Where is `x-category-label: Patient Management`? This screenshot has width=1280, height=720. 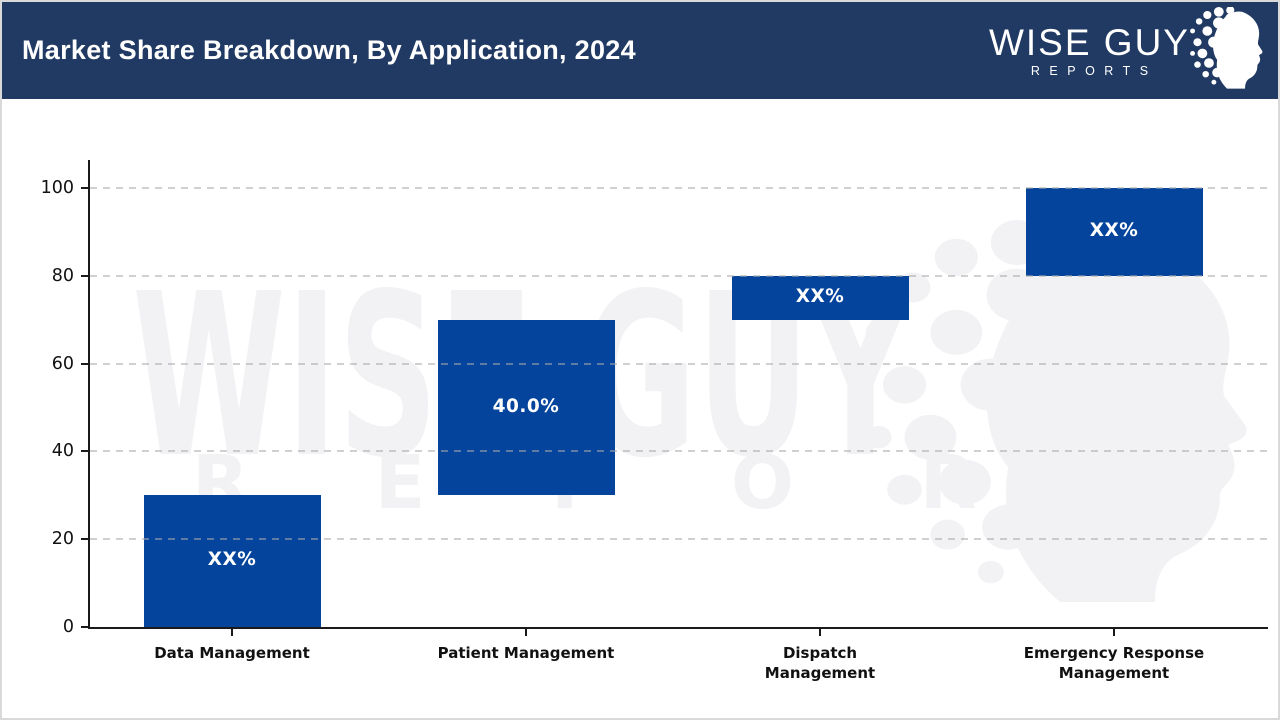
x-category-label: Patient Management is located at coordinates (526, 653).